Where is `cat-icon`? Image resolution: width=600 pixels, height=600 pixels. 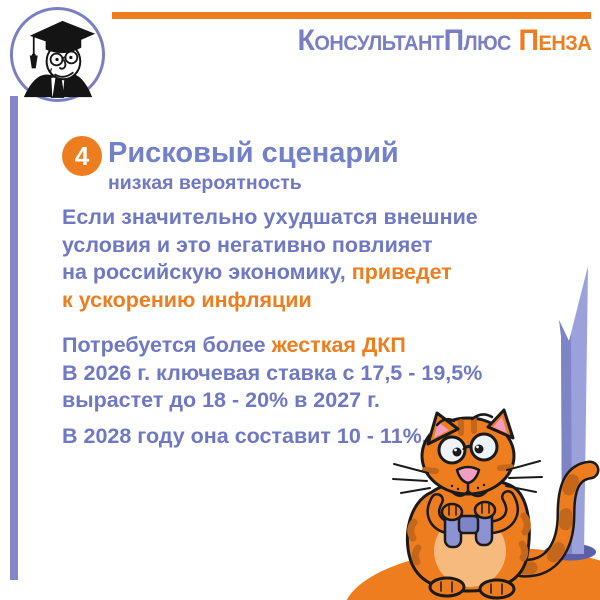 cat-icon is located at coordinates (496, 504).